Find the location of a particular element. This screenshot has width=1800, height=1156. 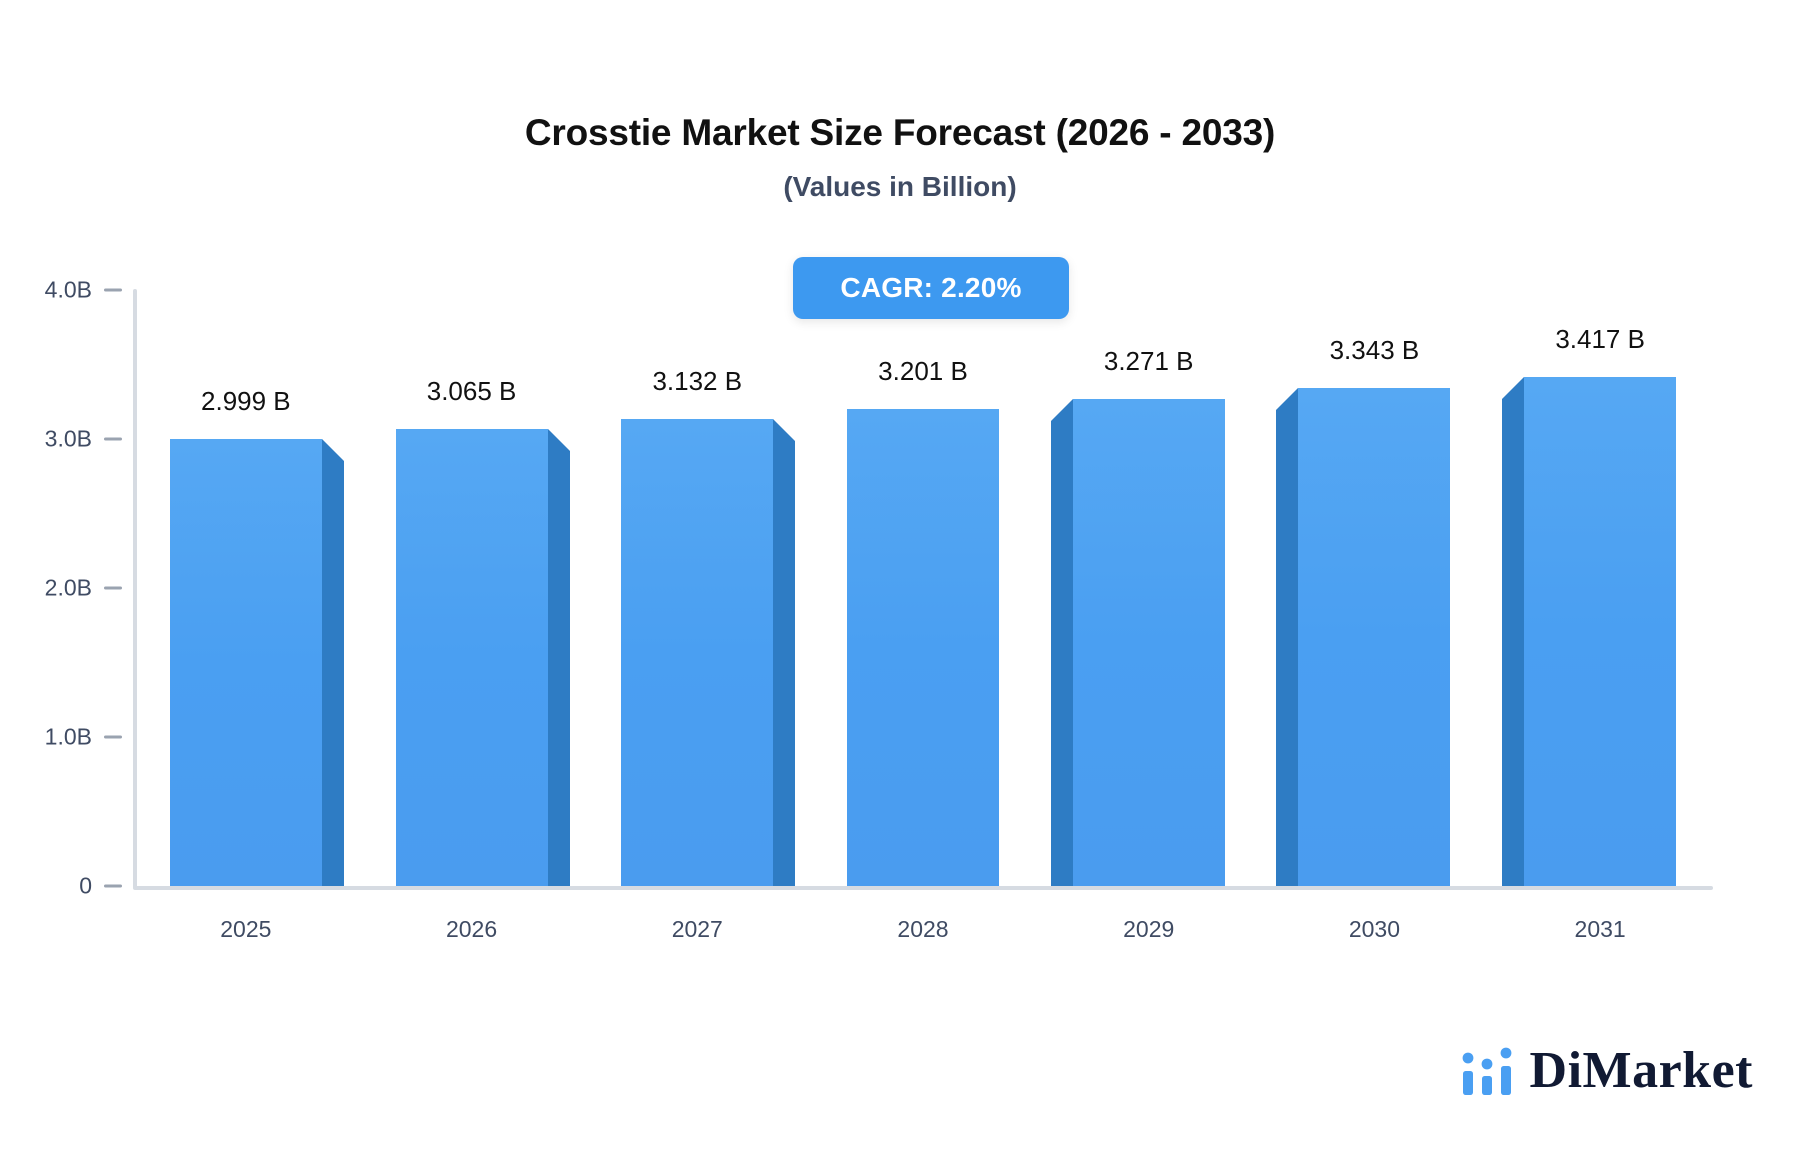

y-axis-tick-label: 0 is located at coordinates (85, 885).